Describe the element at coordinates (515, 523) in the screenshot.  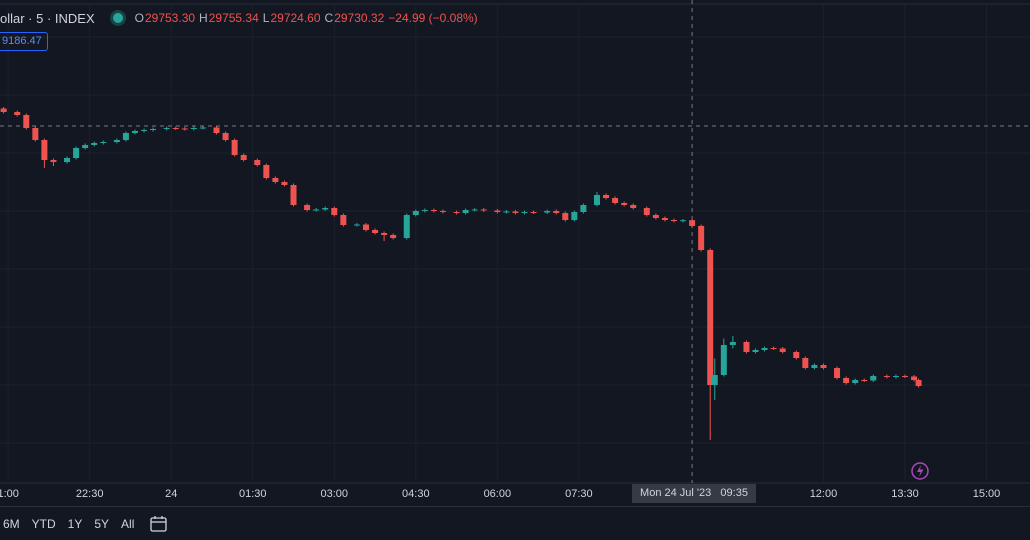
I see `range-toolbar: 6M YTD 1Y 5Y All` at that location.